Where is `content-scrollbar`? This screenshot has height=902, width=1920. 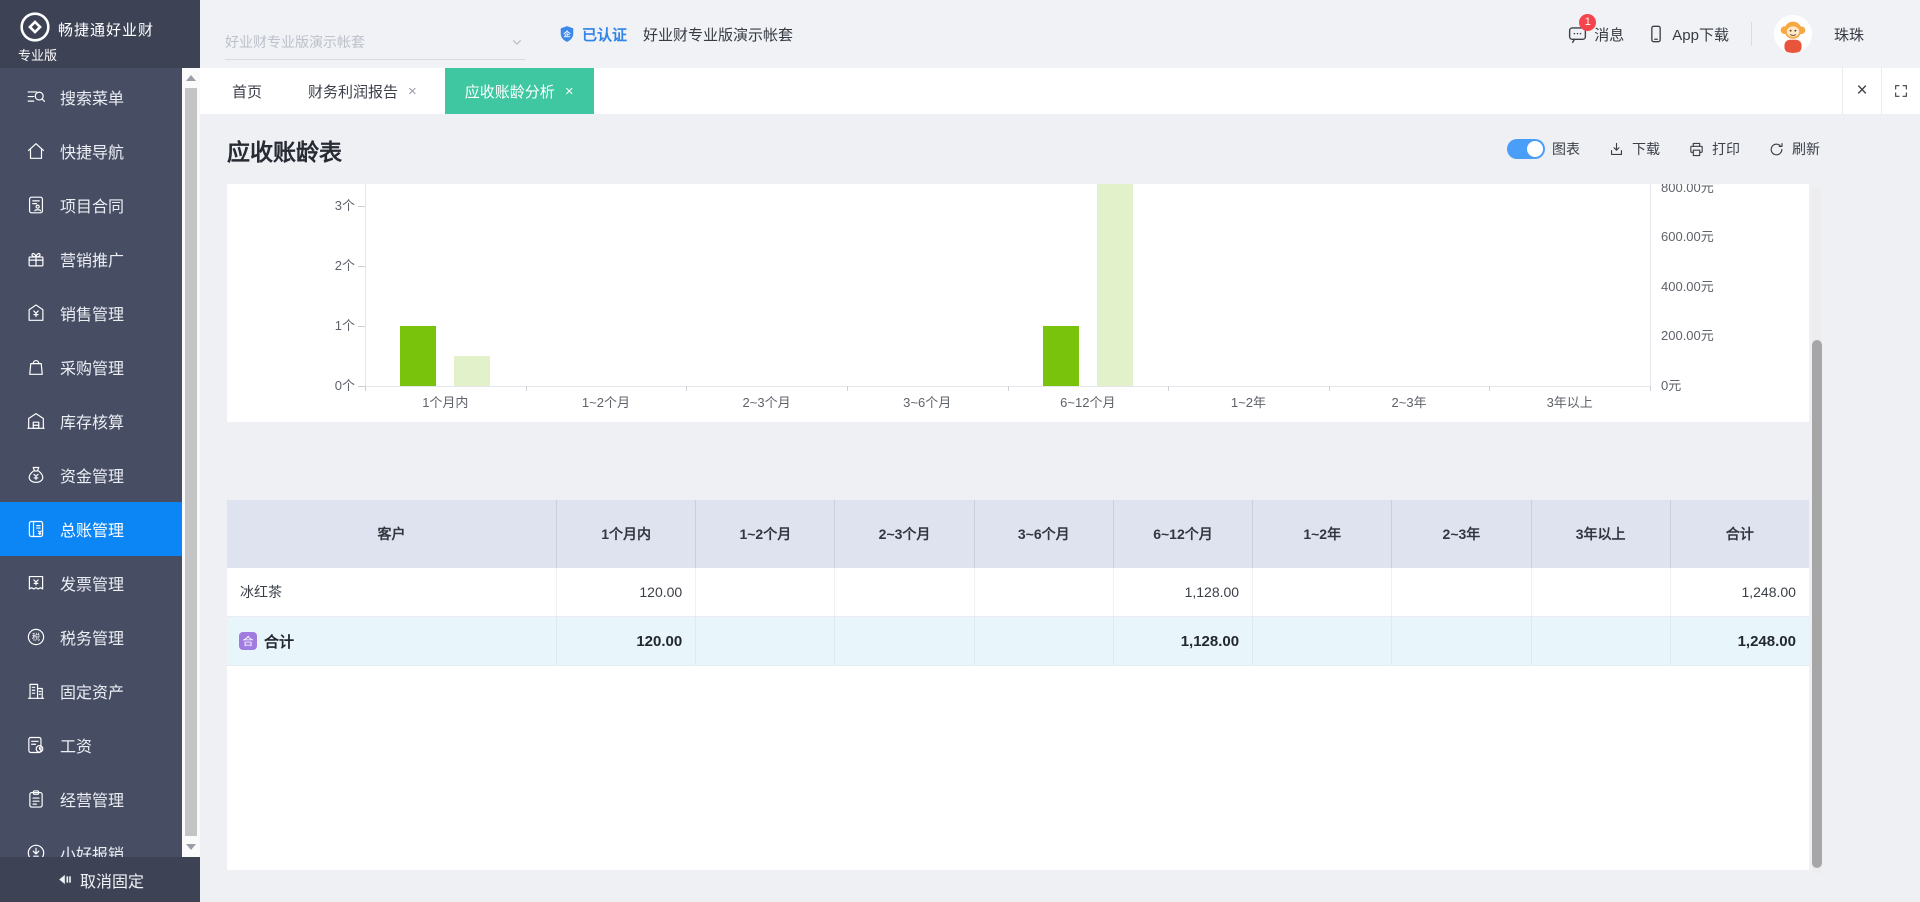
content-scrollbar is located at coordinates (1817, 531).